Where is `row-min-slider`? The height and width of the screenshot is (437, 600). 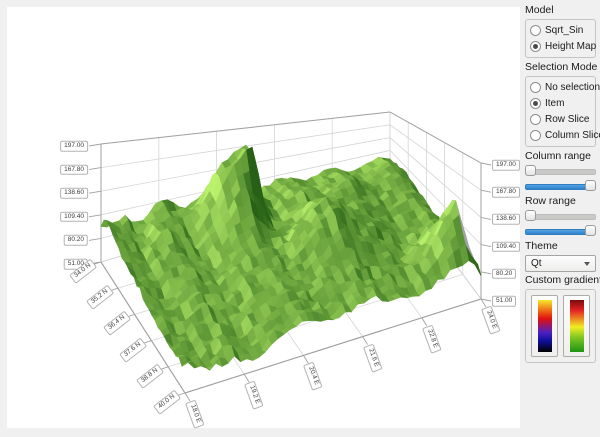 row-min-slider is located at coordinates (560, 216).